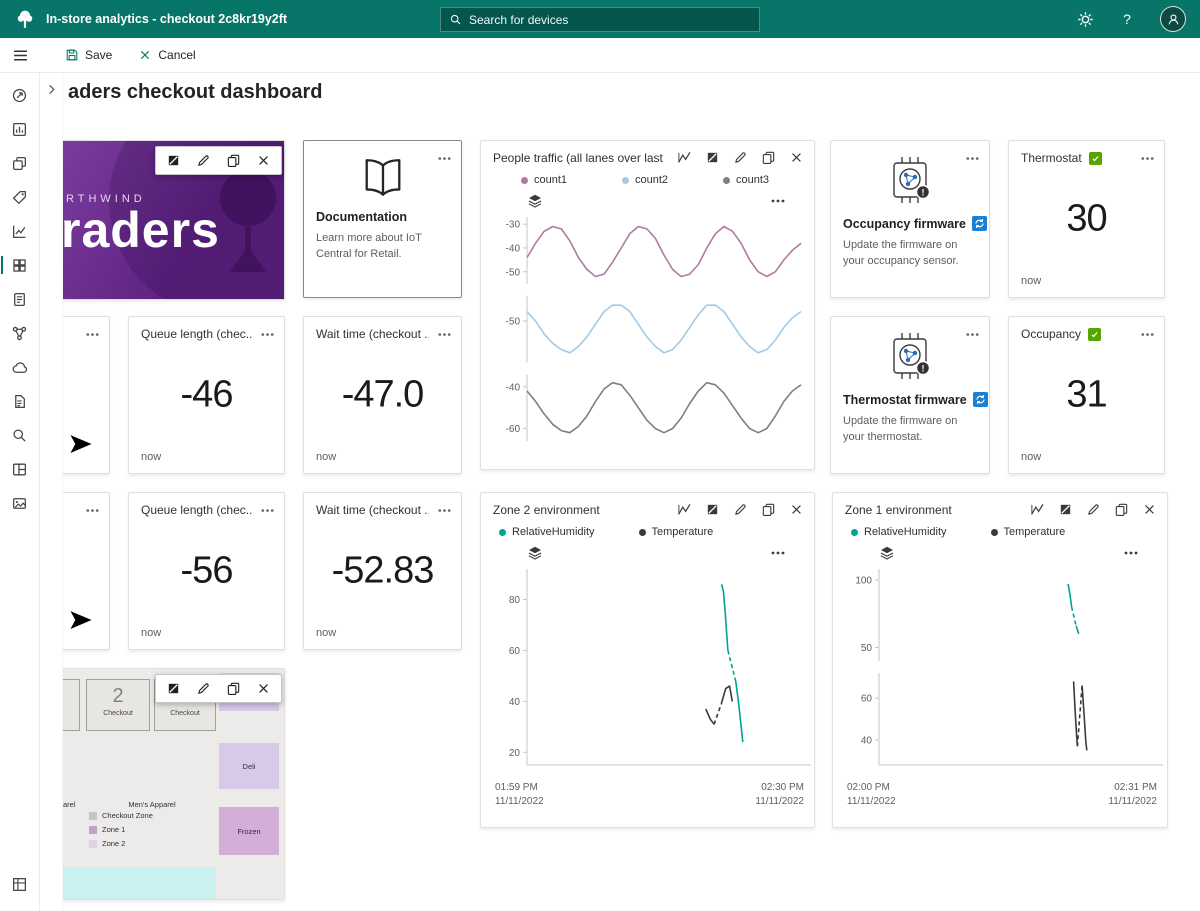 The width and height of the screenshot is (1200, 911). Describe the element at coordinates (121, 843) in the screenshot. I see `legend-zone2: Zone 2` at that location.